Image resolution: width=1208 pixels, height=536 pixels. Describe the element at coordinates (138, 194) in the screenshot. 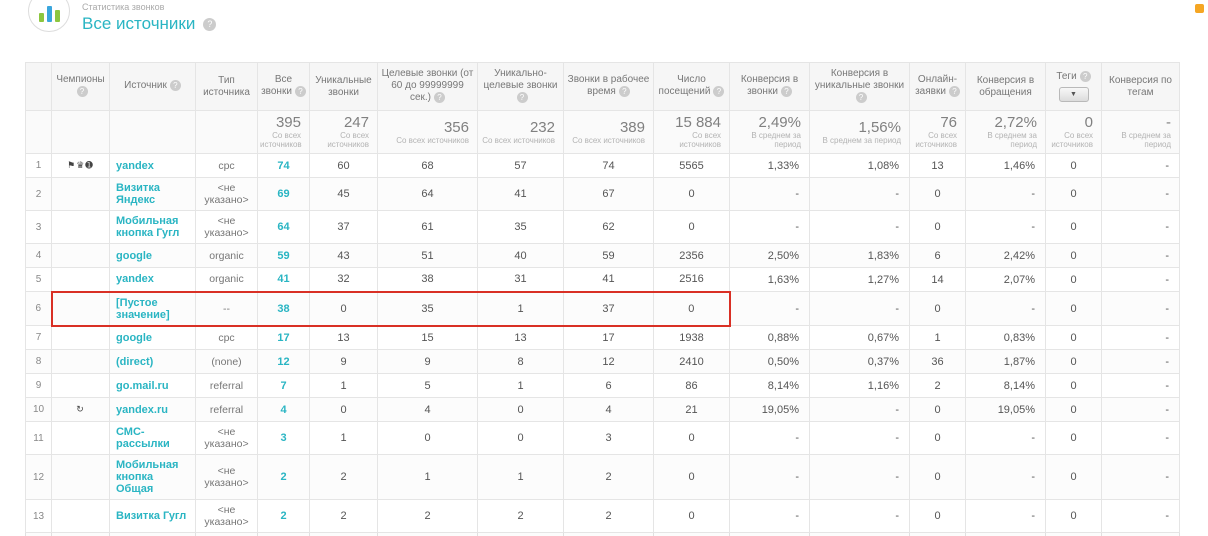

I see `source-link: Визитка Яндекс` at that location.